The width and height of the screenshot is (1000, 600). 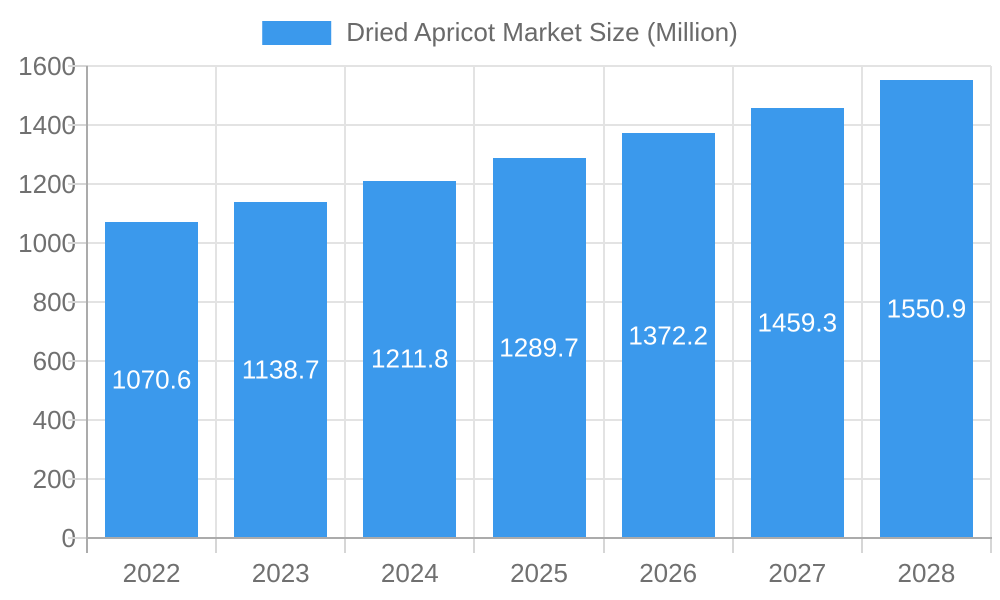 I want to click on y-axis-label: 600, so click(x=54, y=361).